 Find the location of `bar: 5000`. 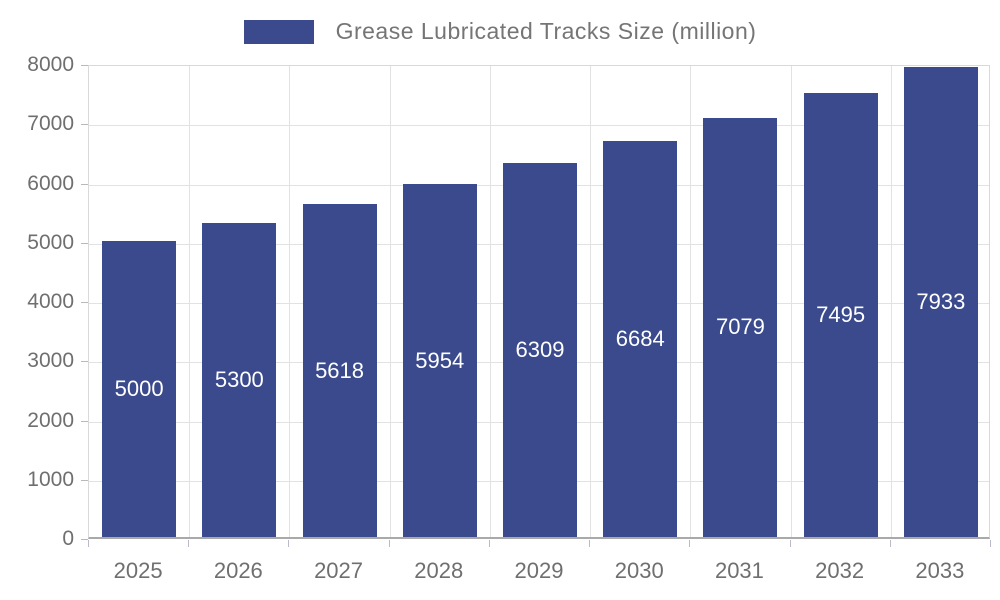

bar: 5000 is located at coordinates (139, 388).